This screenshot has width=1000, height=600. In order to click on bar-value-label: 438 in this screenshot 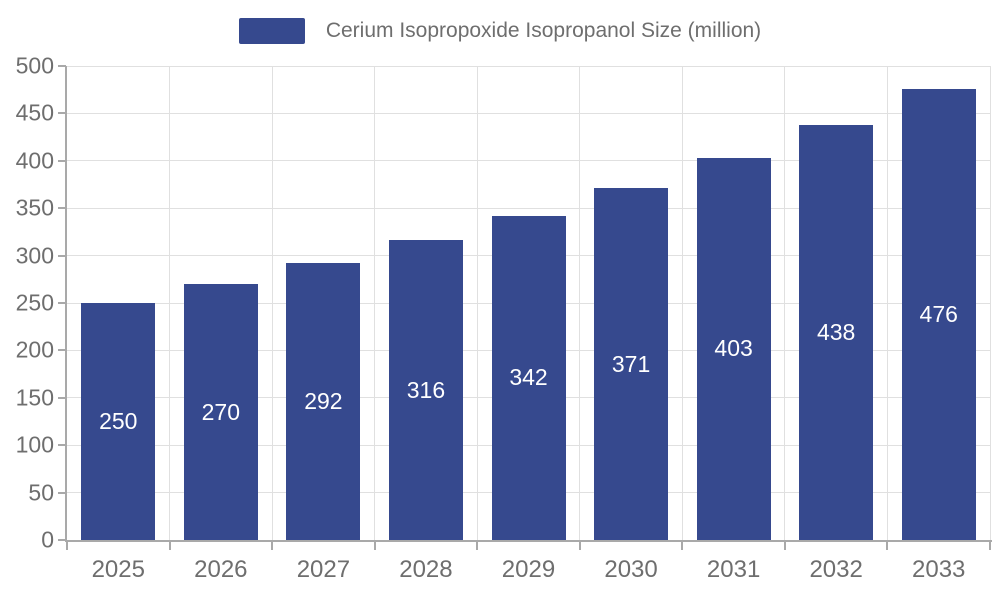, I will do `click(836, 331)`.